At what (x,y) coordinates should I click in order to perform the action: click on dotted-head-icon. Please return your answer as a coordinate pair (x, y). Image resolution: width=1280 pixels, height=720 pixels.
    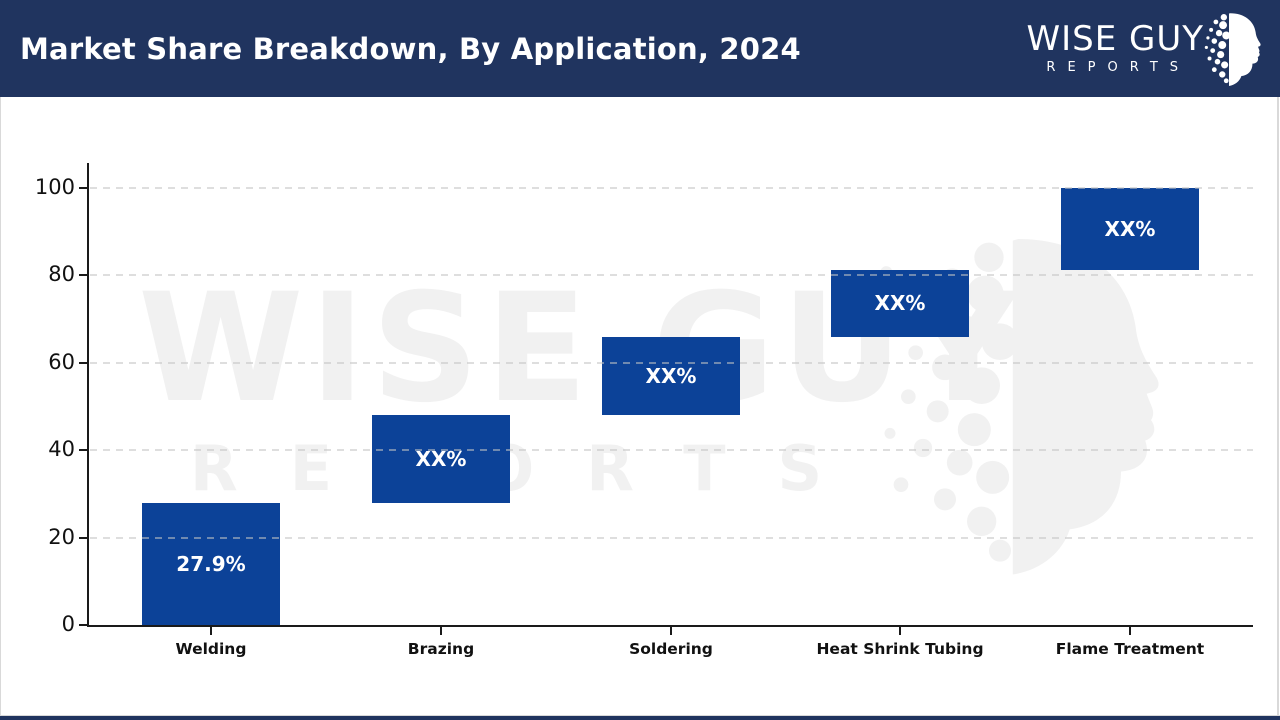
    Looking at the image, I should click on (1232, 49).